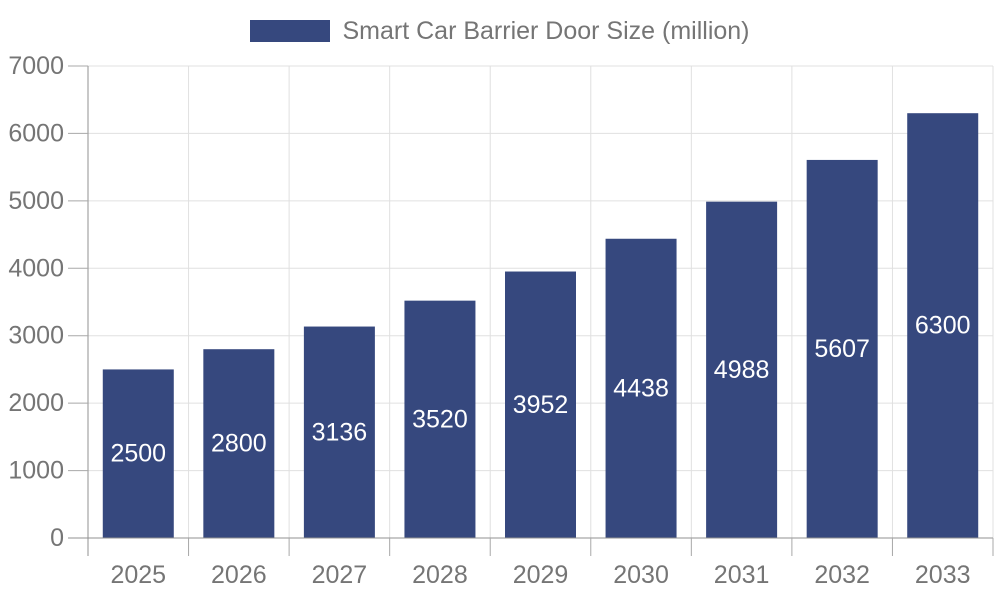 The height and width of the screenshot is (600, 1000). I want to click on bar-value-label-2033: 6300, so click(943, 326).